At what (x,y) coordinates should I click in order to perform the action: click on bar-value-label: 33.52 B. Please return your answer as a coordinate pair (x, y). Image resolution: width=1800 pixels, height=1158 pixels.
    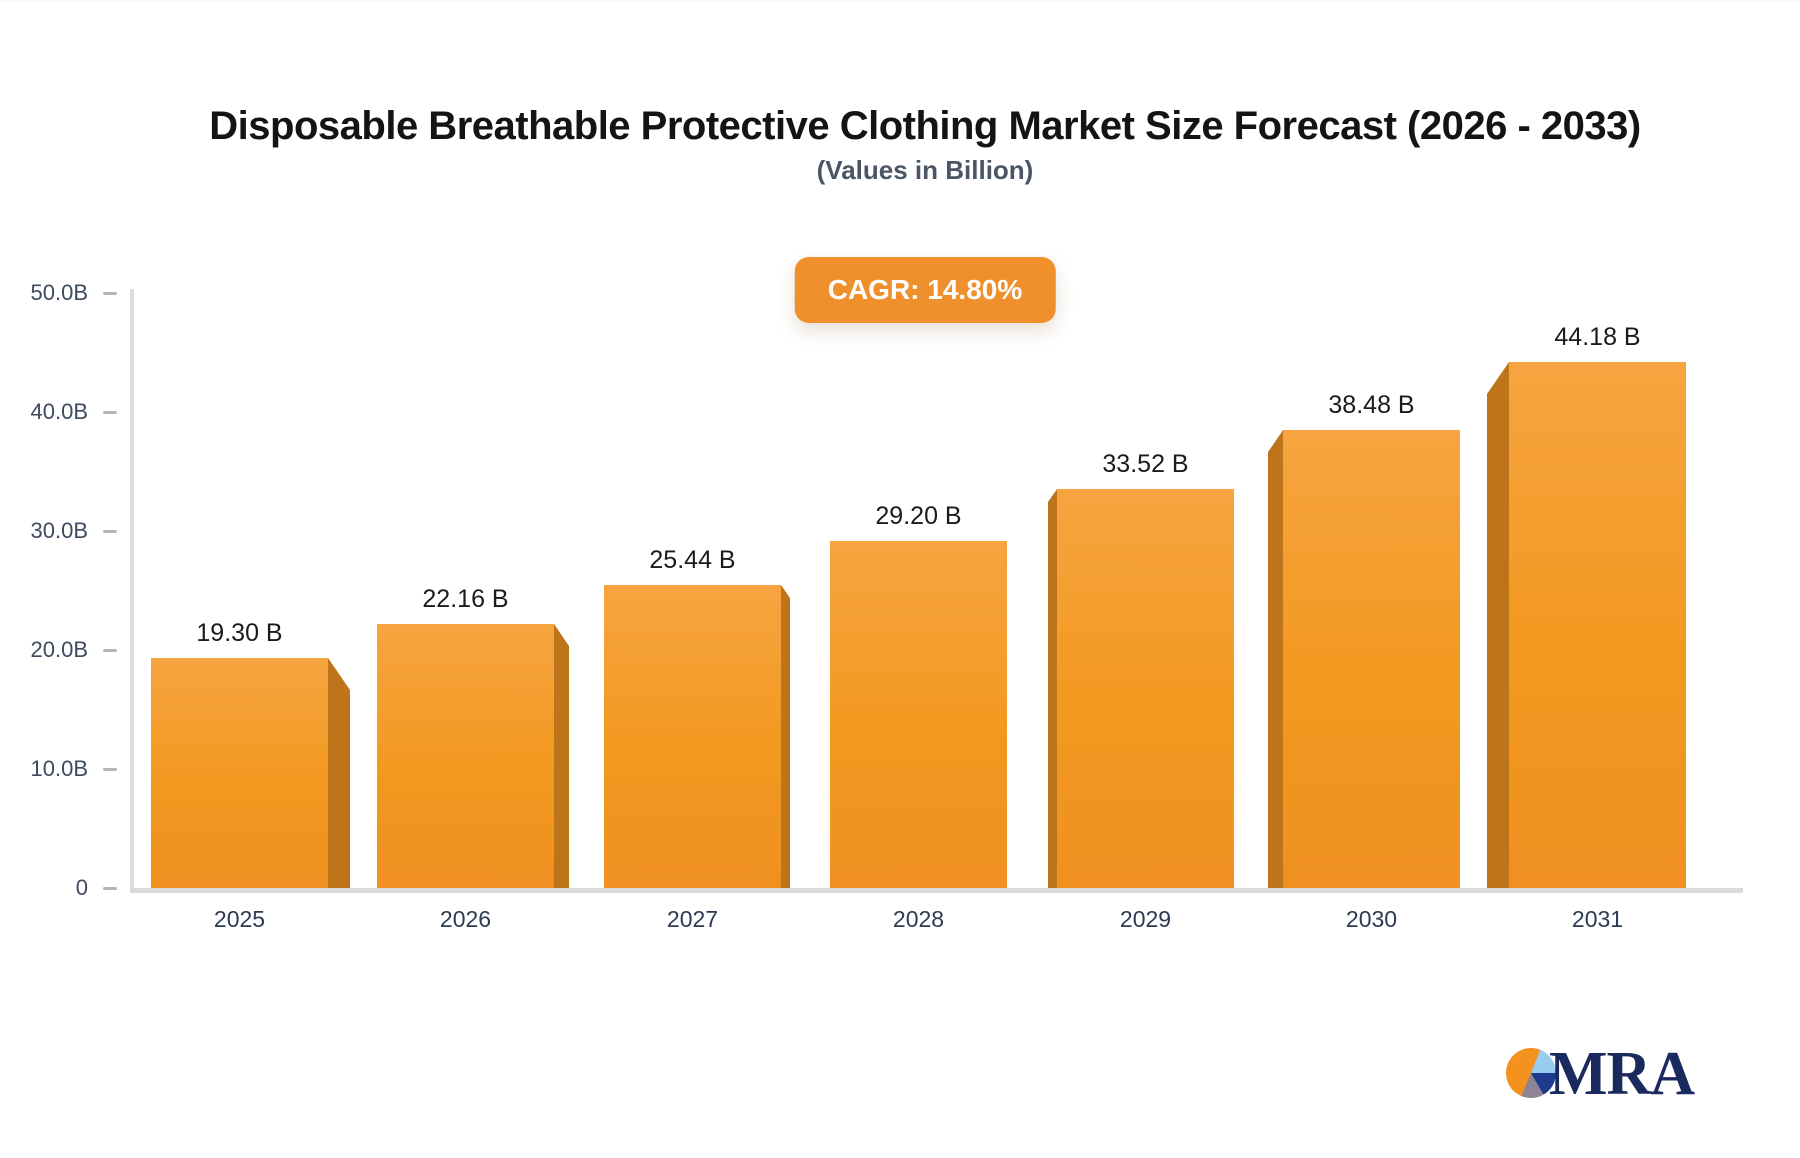
    Looking at the image, I should click on (1145, 464).